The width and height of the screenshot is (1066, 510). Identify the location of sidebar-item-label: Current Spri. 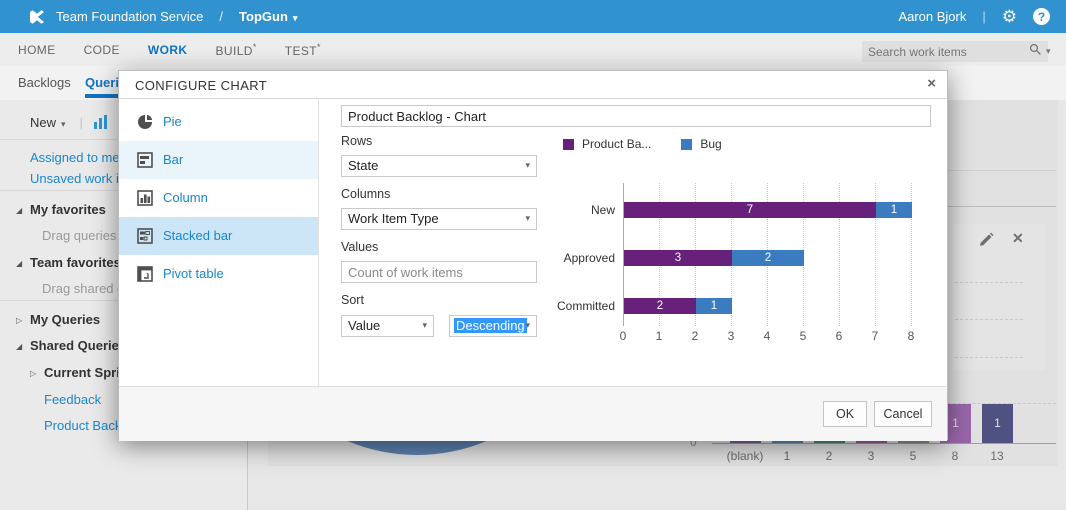
(82, 372).